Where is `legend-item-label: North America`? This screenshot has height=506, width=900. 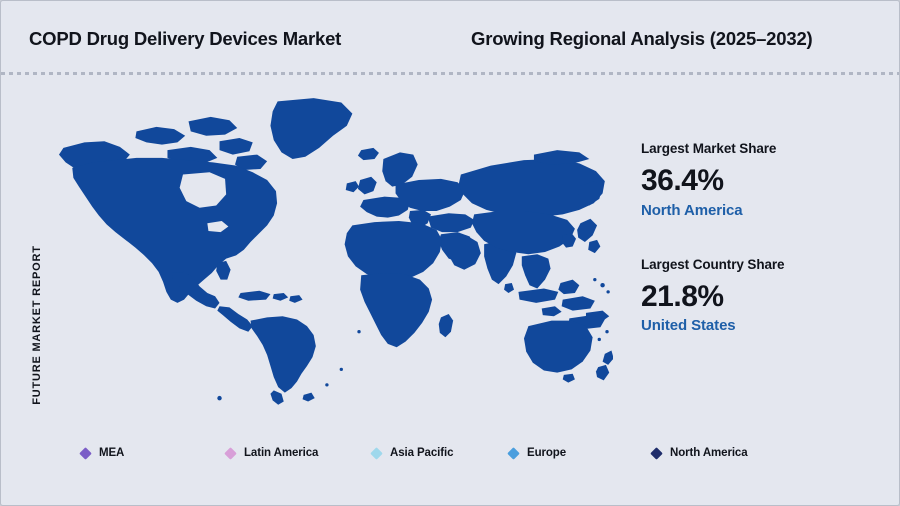 legend-item-label: North America is located at coordinates (709, 453).